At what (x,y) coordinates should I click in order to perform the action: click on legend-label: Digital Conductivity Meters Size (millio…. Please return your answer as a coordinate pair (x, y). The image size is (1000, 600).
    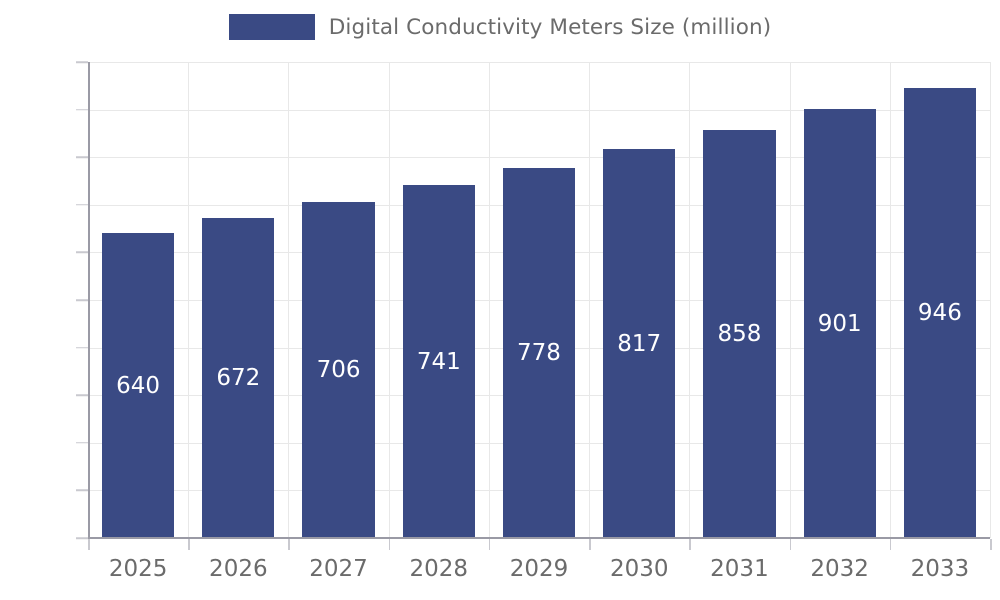
    Looking at the image, I should click on (550, 27).